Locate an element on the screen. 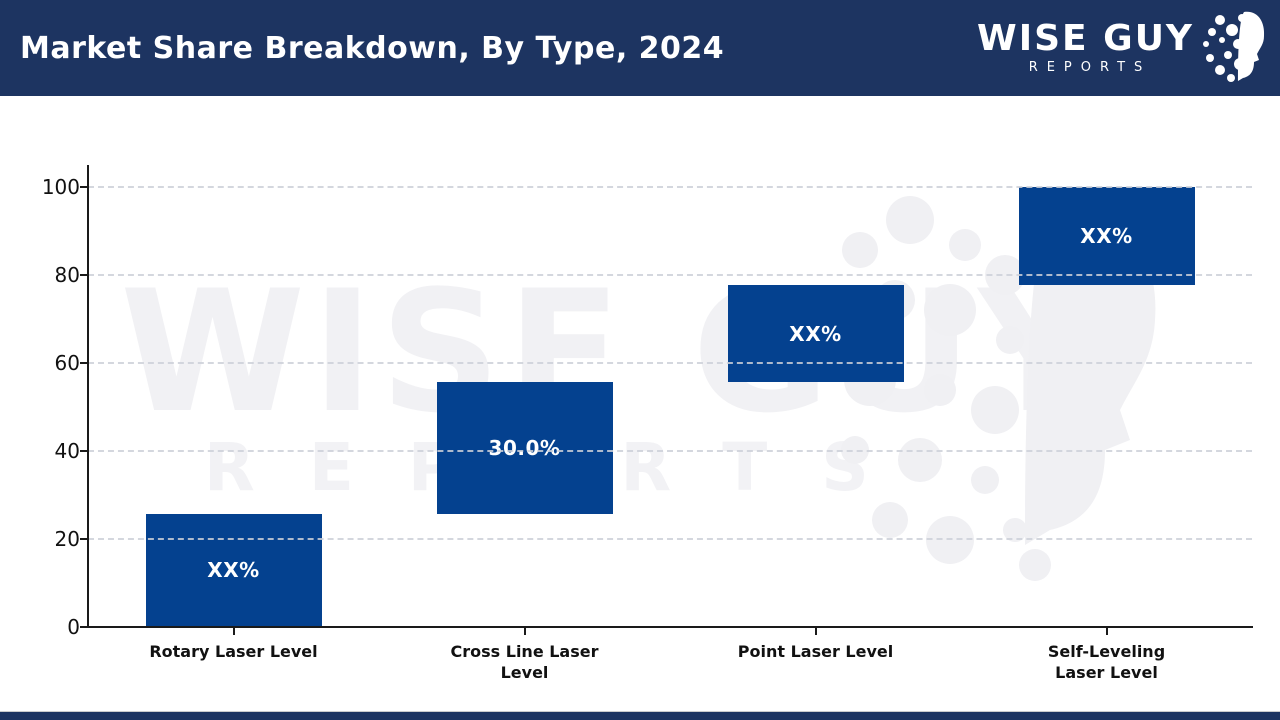 This screenshot has width=1280, height=720. y-tick-label: 0 is located at coordinates (73, 627).